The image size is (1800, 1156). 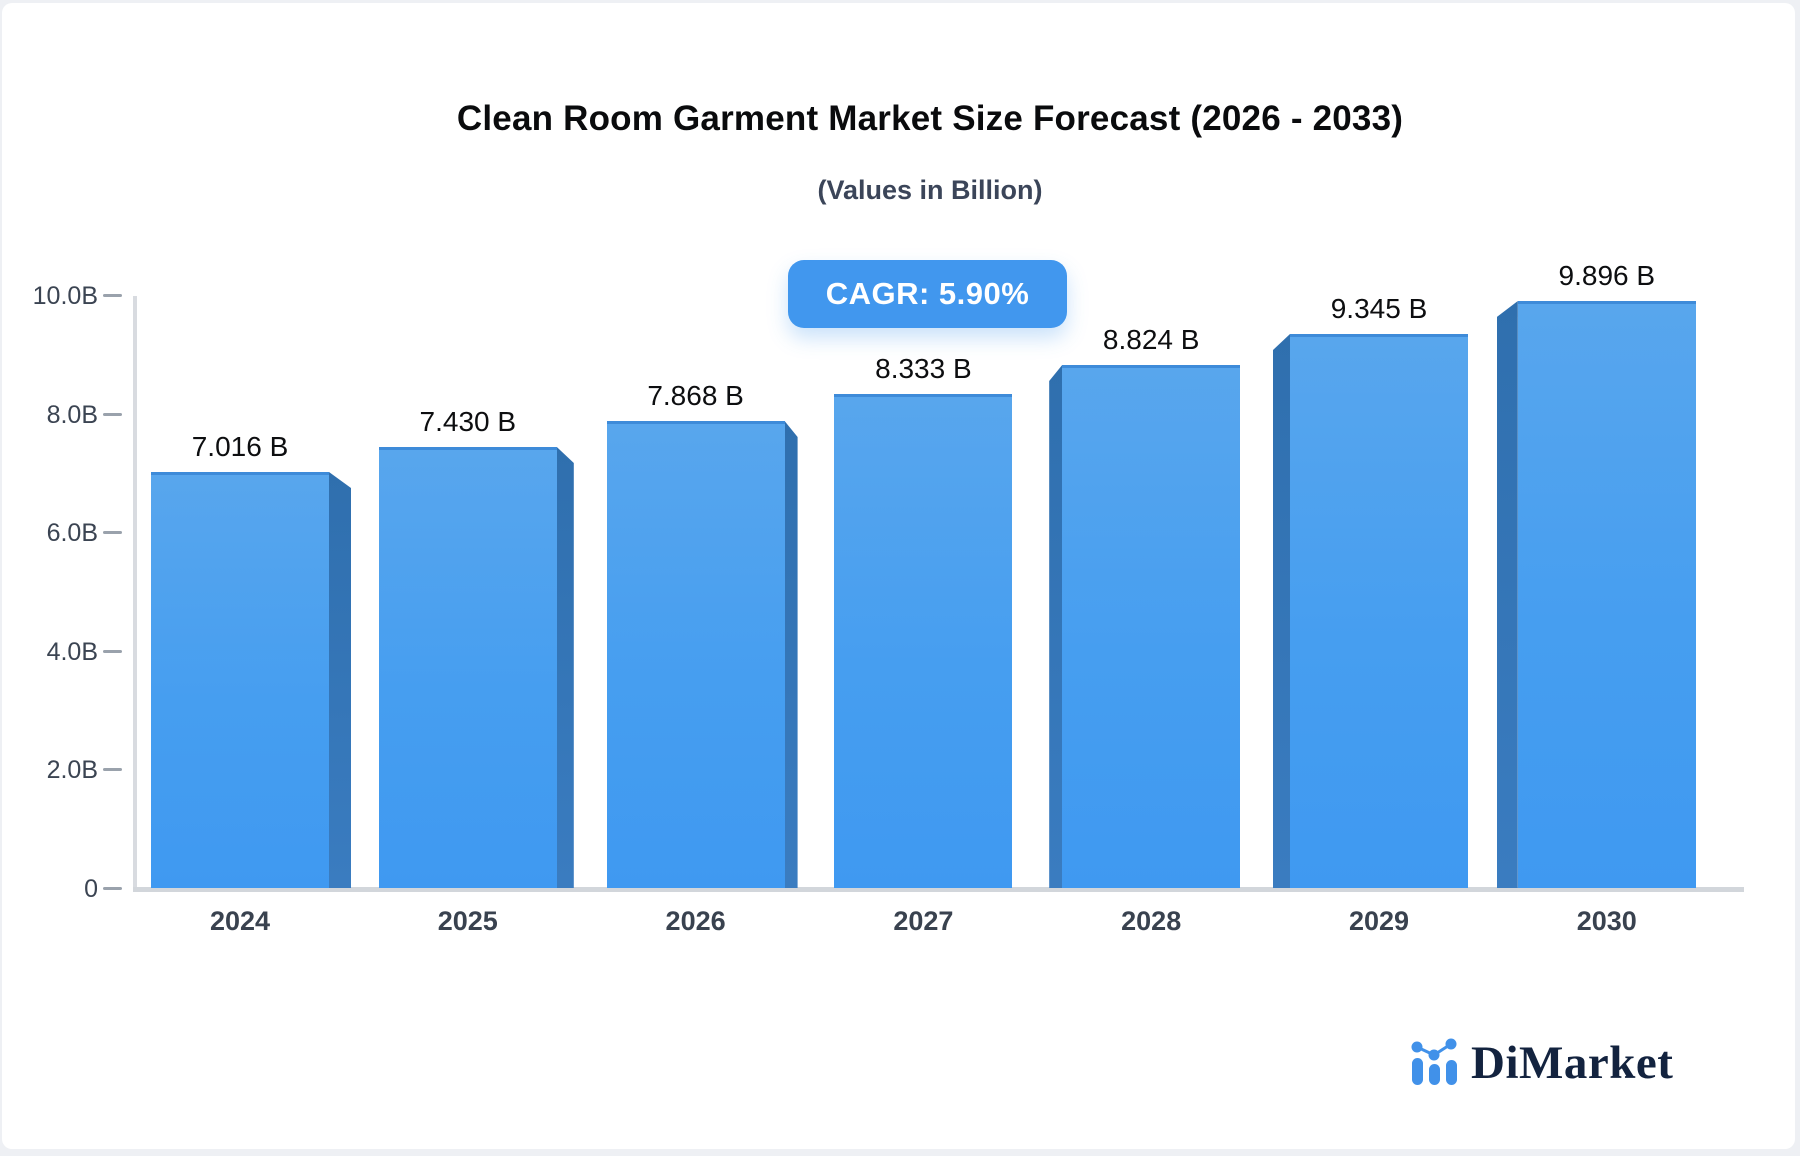 I want to click on bar-2030: 9.896 B, so click(x=1596, y=574).